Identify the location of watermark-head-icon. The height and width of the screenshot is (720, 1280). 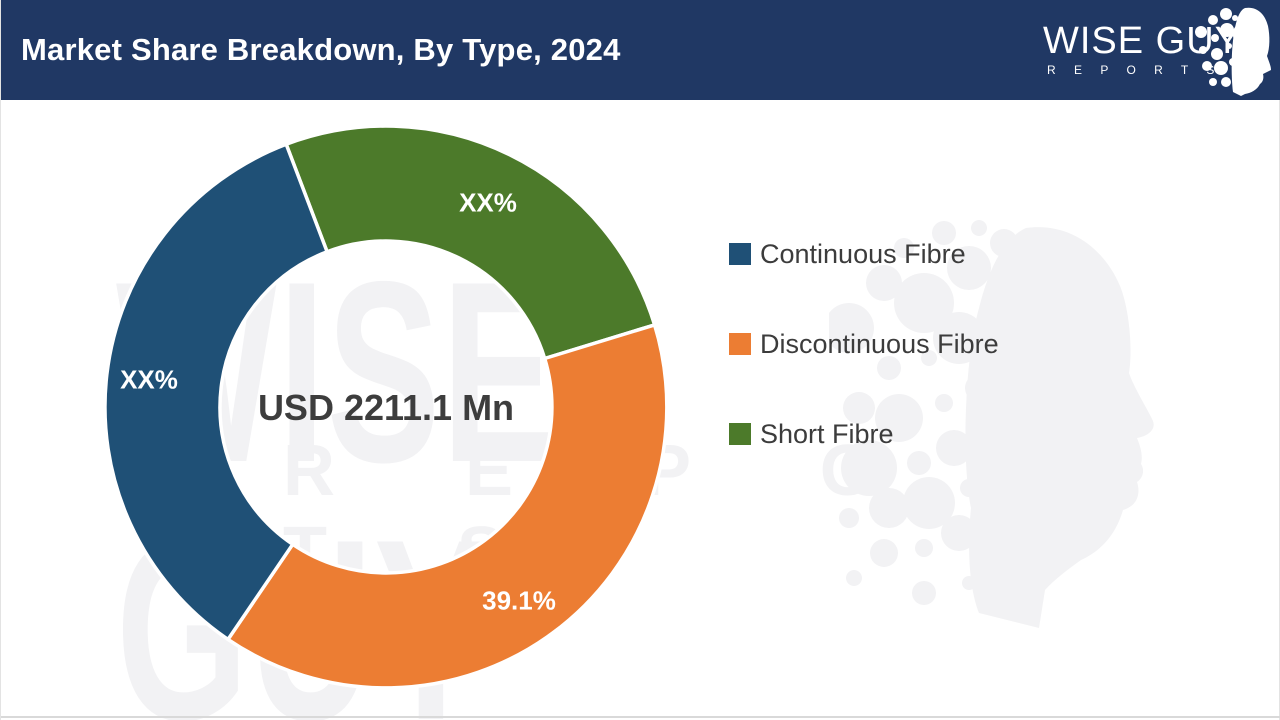
(991, 424).